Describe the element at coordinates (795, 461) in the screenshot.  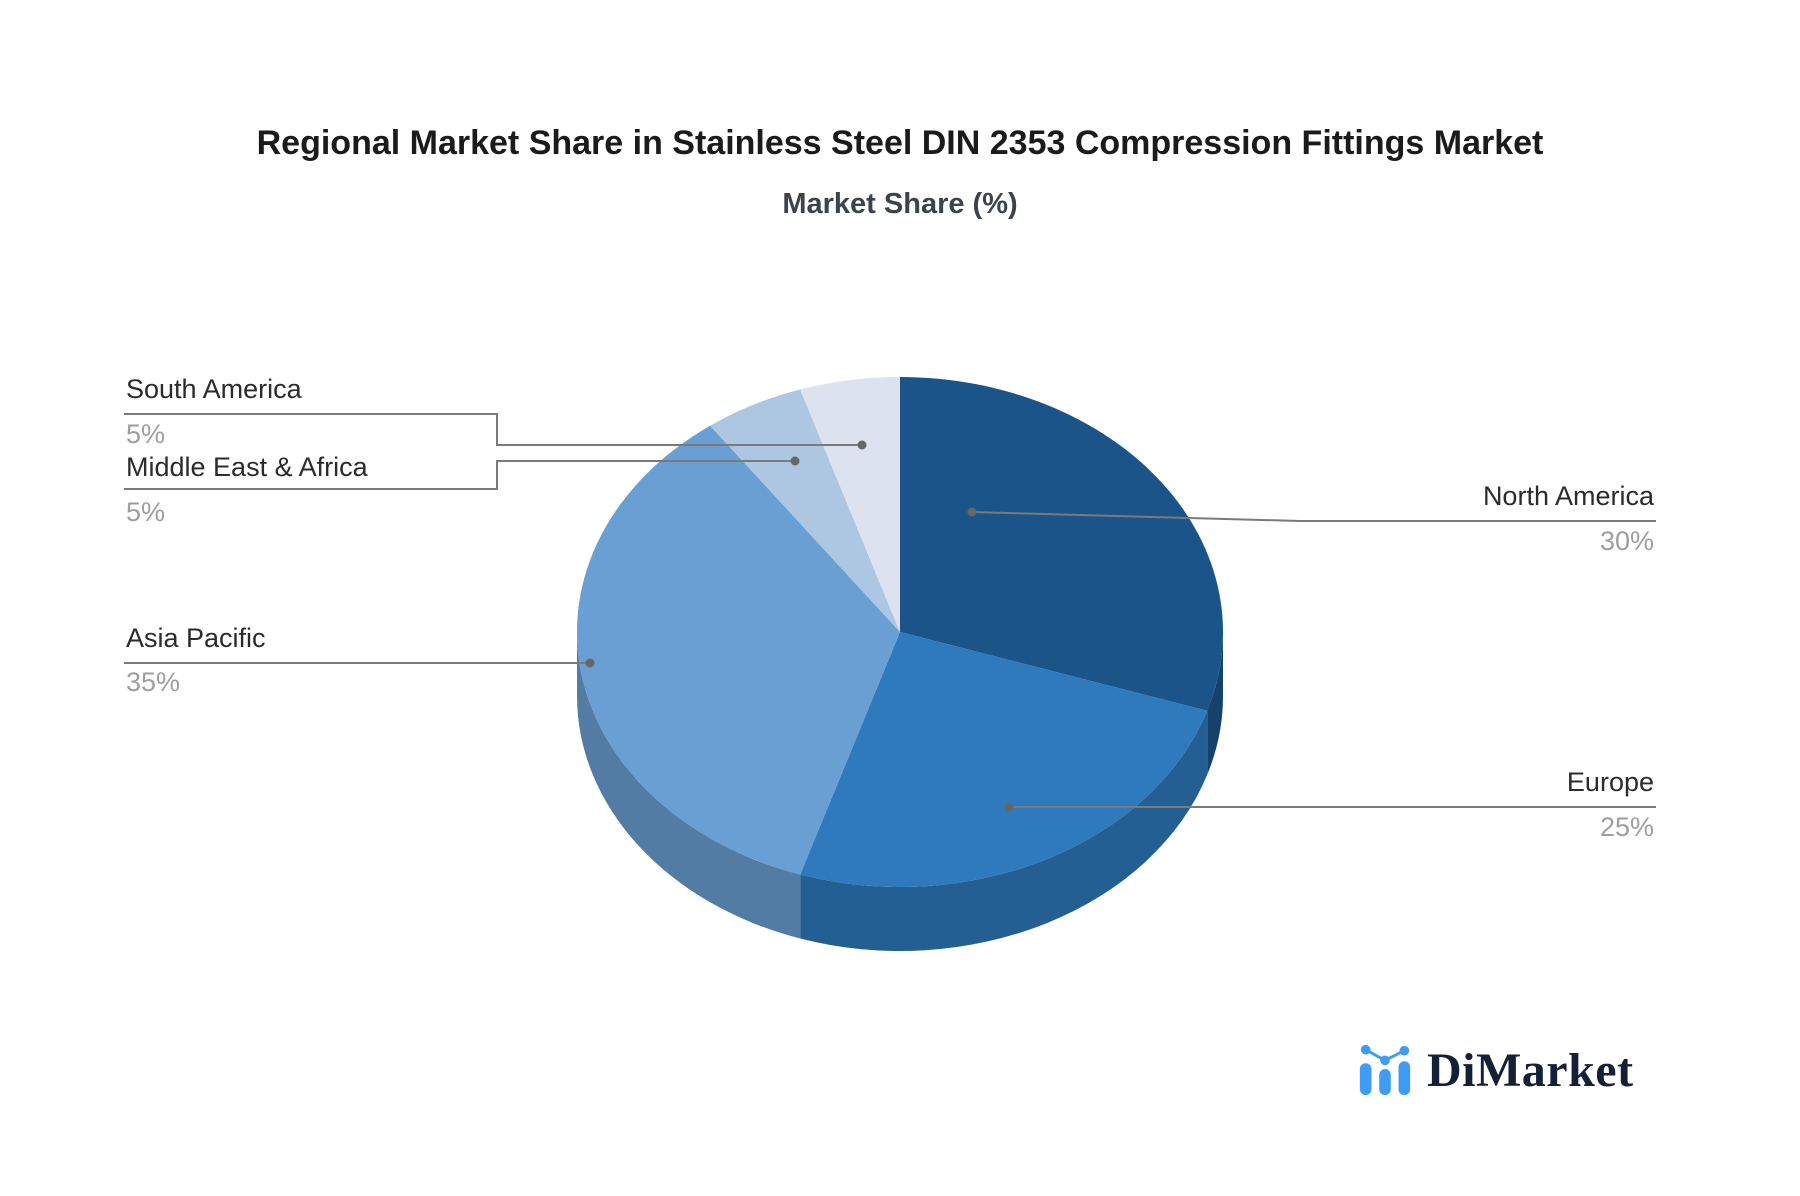
I see `leader-dot-middle-east-africa` at that location.